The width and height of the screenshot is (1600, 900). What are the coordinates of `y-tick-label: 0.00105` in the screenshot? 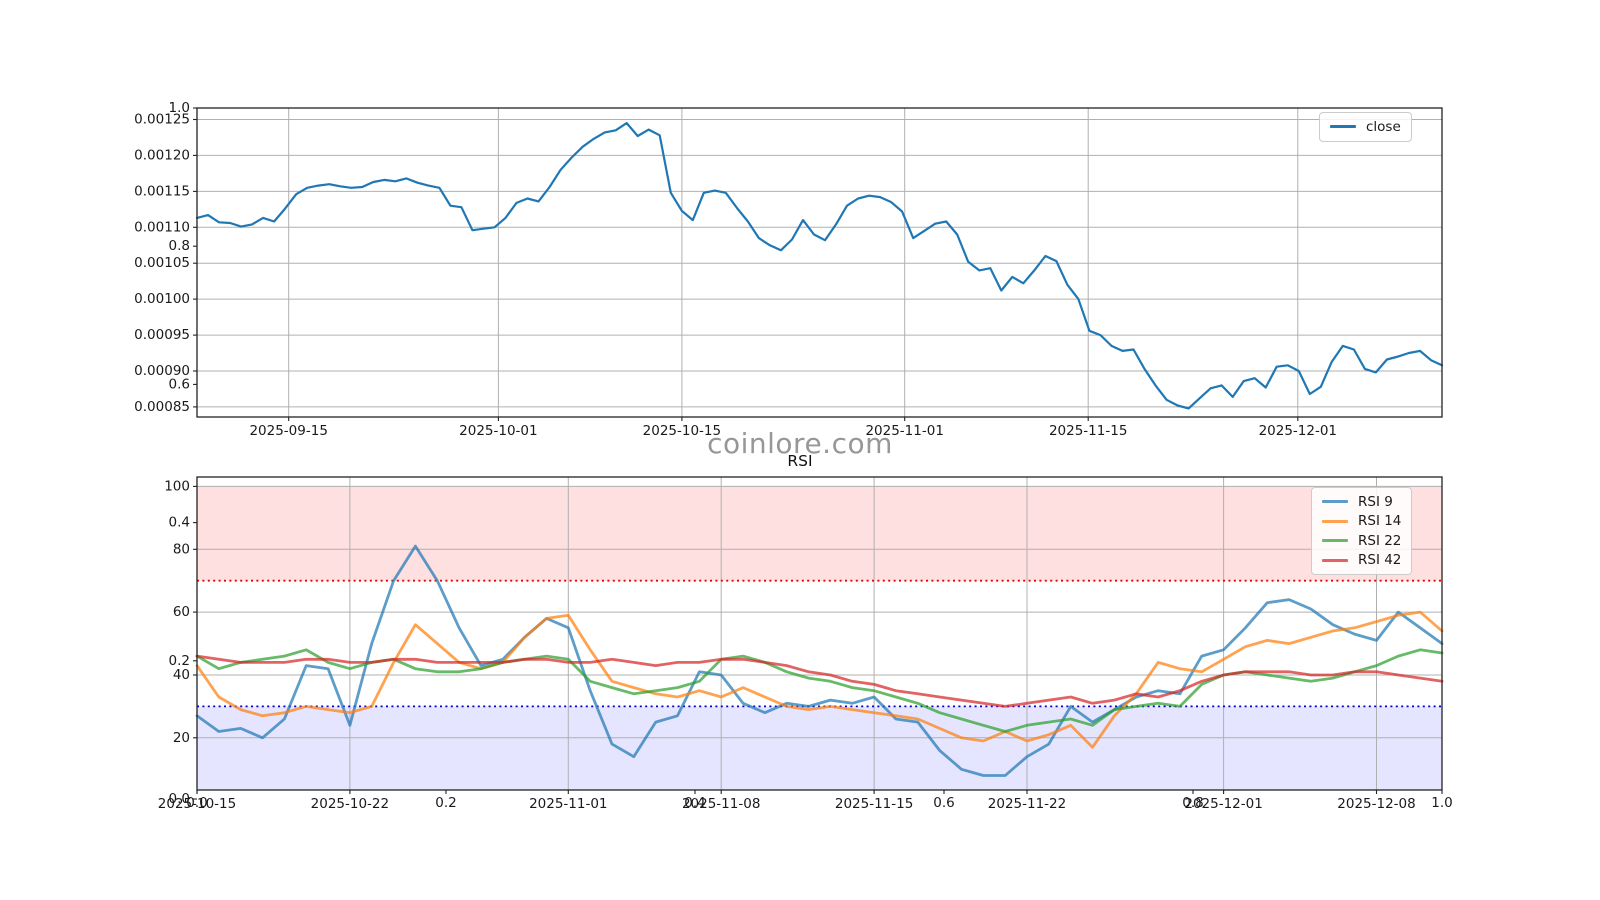 It's located at (162, 263).